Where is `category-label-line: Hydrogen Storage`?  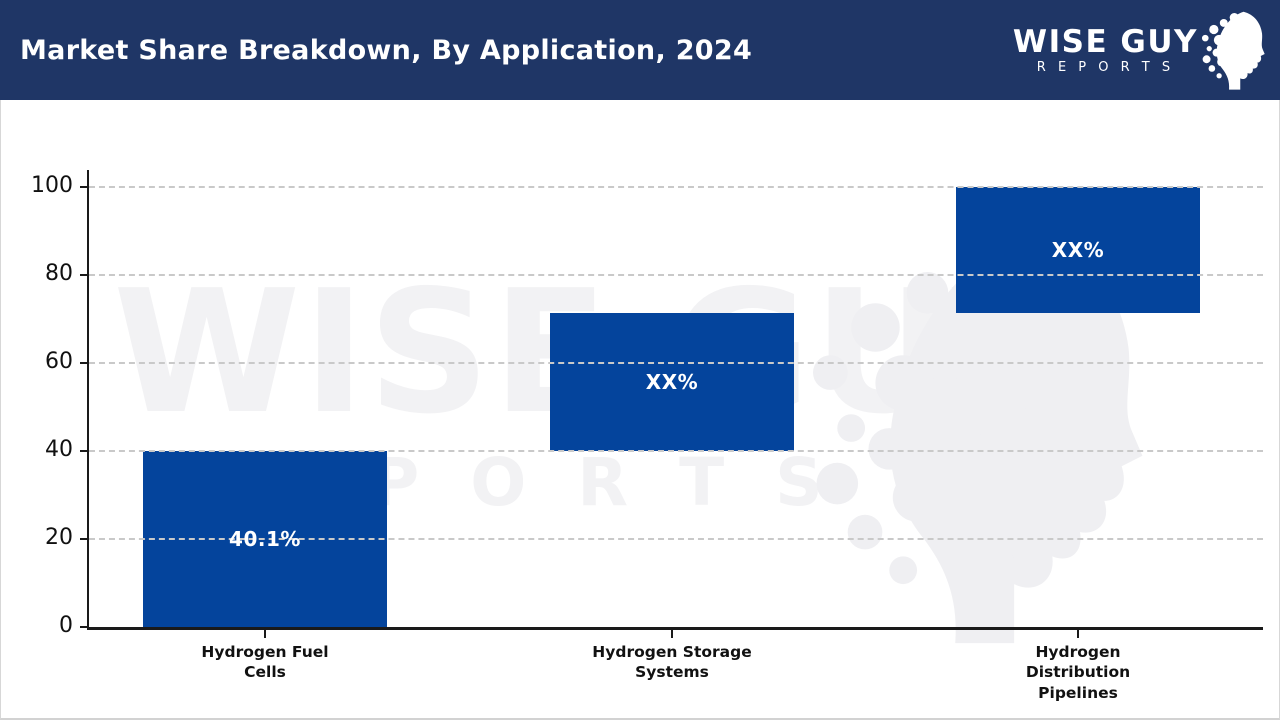 category-label-line: Hydrogen Storage is located at coordinates (672, 652).